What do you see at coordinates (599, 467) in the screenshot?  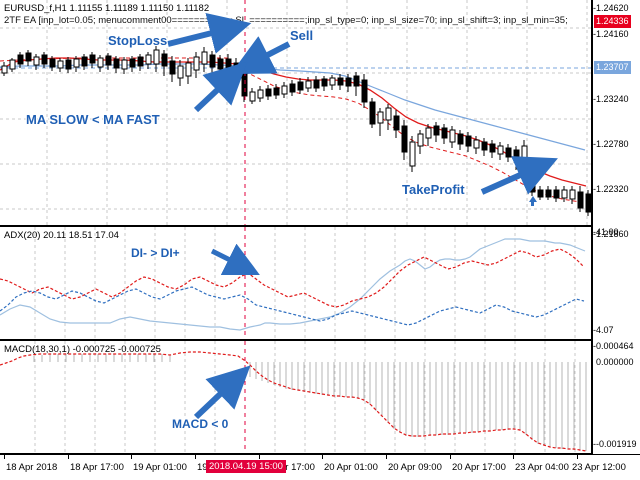 I see `time-label-9: 23 Apr 12:00` at bounding box center [599, 467].